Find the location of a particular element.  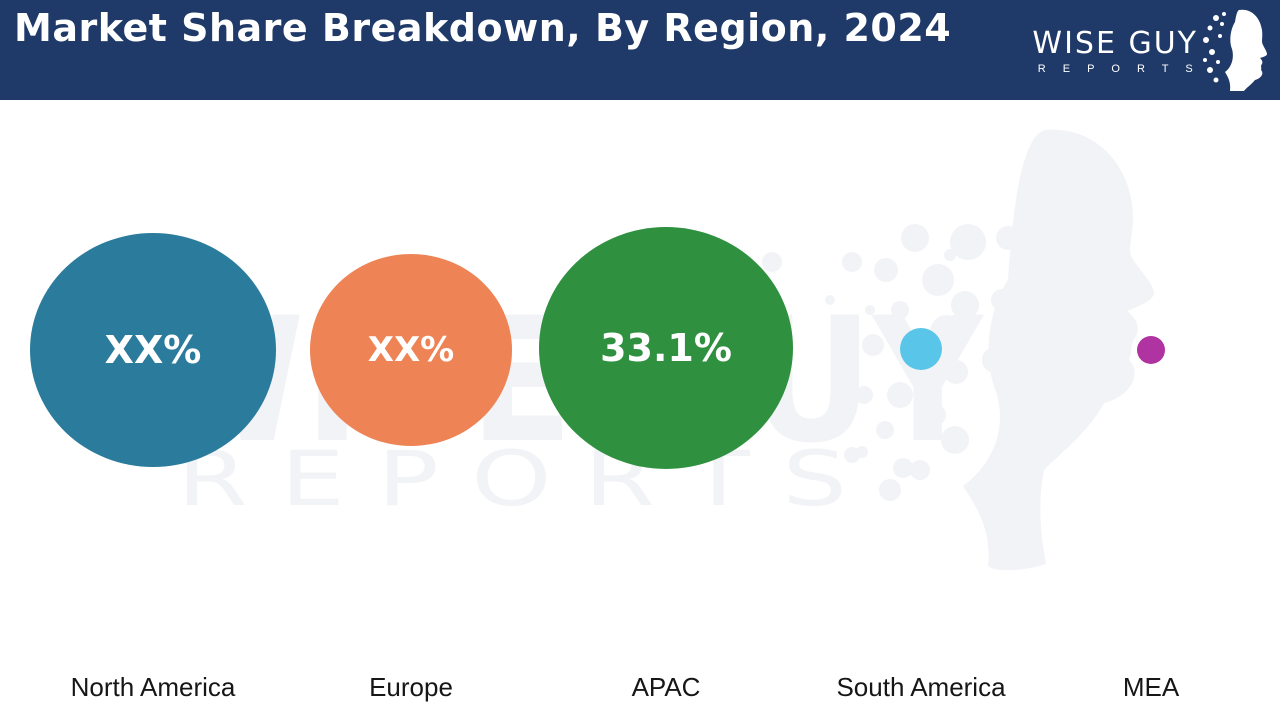

bubble-value-apac: 33.1% is located at coordinates (666, 348).